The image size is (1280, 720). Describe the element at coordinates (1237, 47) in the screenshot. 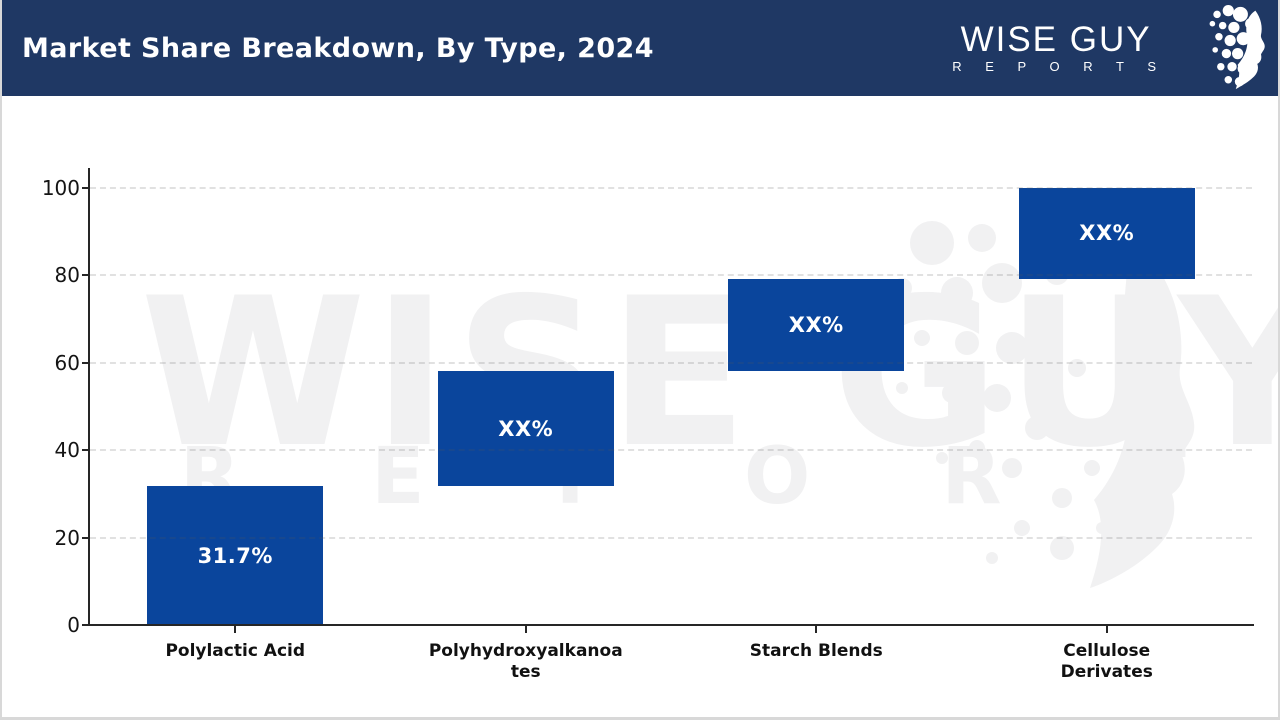

I see `brand-head-dots-icon` at that location.